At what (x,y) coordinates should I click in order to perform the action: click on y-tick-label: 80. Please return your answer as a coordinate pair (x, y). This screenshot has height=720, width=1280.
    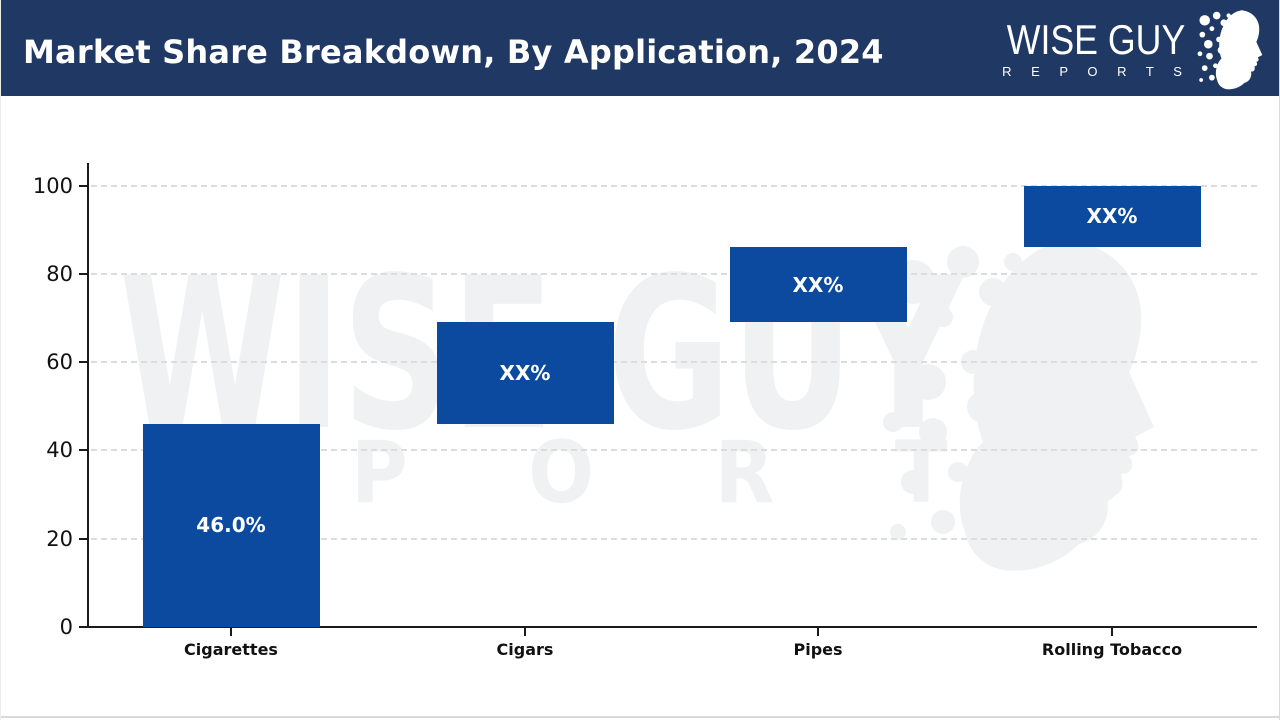
    Looking at the image, I should click on (59, 273).